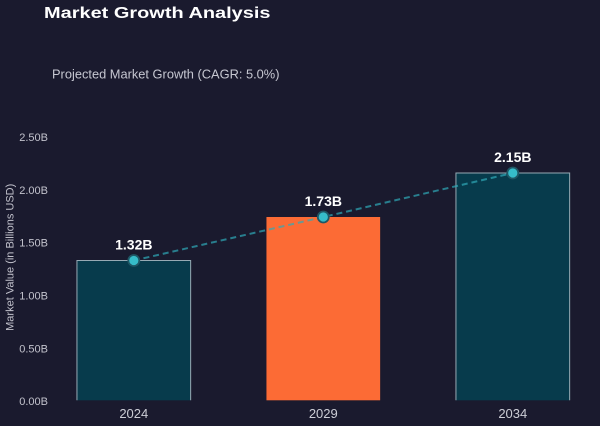  Describe the element at coordinates (33, 402) in the screenshot. I see `svg-text: 0.00B` at that location.